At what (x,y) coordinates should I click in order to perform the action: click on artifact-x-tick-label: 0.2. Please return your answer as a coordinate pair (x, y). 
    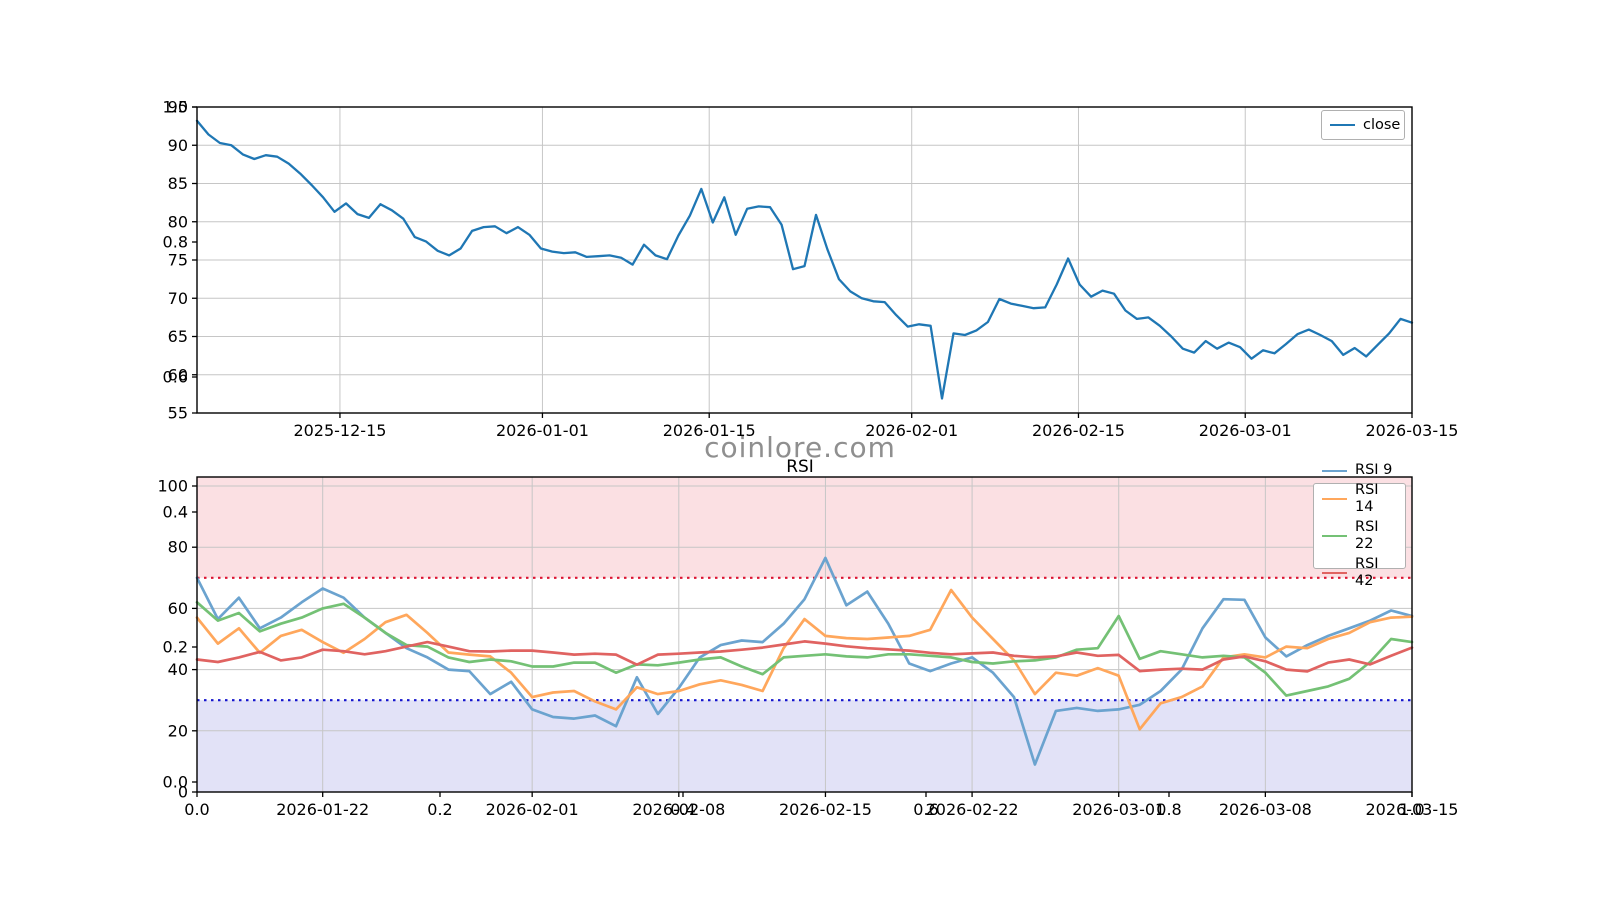
    Looking at the image, I should click on (439, 809).